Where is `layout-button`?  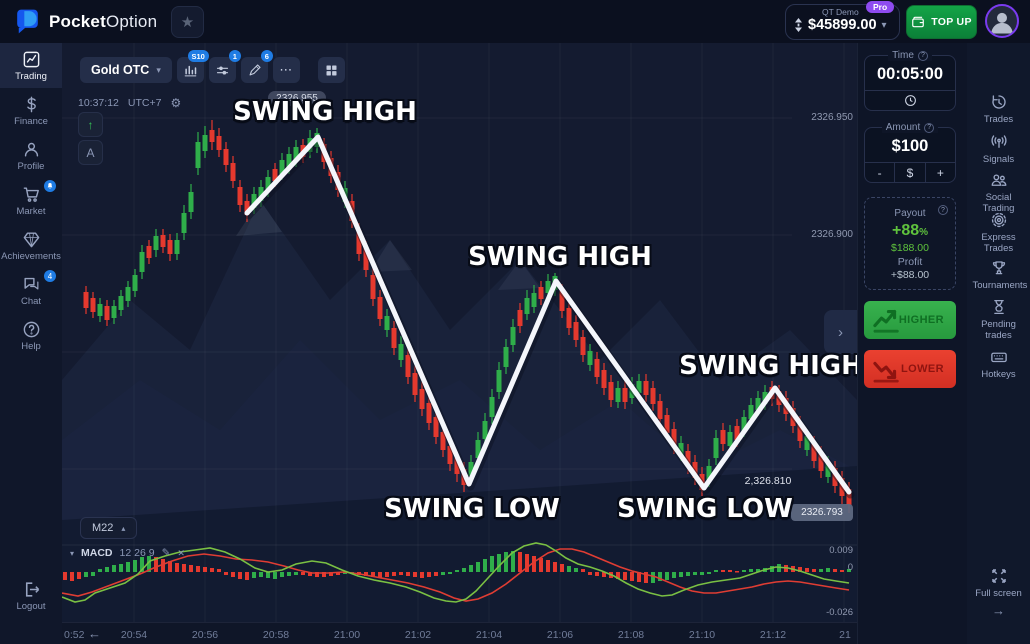
layout-button is located at coordinates (331, 70).